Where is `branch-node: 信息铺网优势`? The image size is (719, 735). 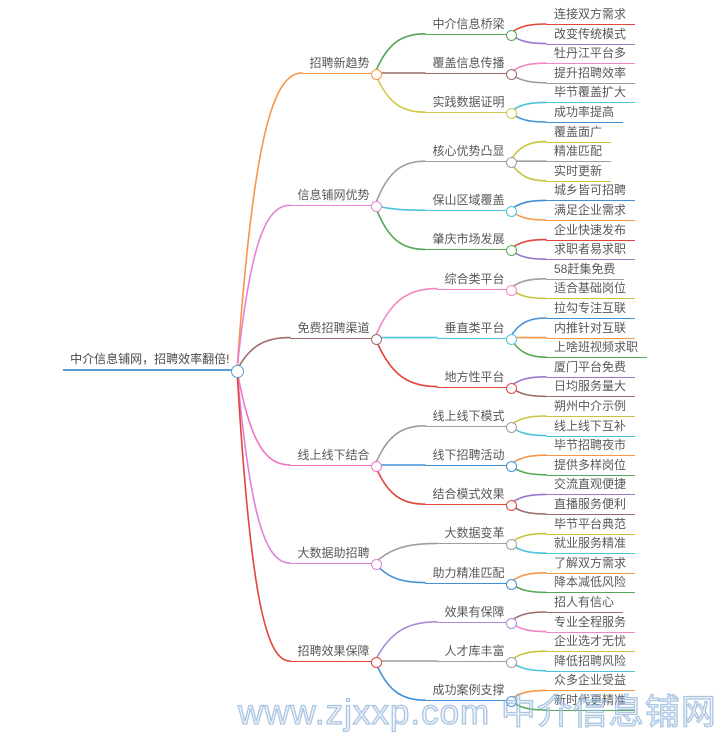 branch-node: 信息铺网优势 is located at coordinates (336, 200).